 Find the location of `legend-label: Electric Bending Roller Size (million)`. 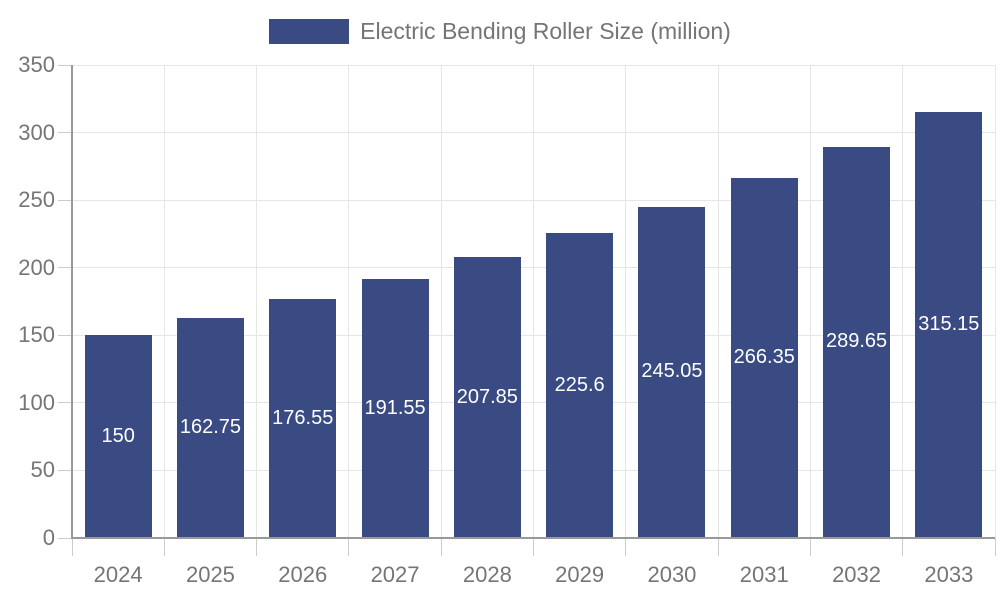

legend-label: Electric Bending Roller Size (million) is located at coordinates (545, 30).